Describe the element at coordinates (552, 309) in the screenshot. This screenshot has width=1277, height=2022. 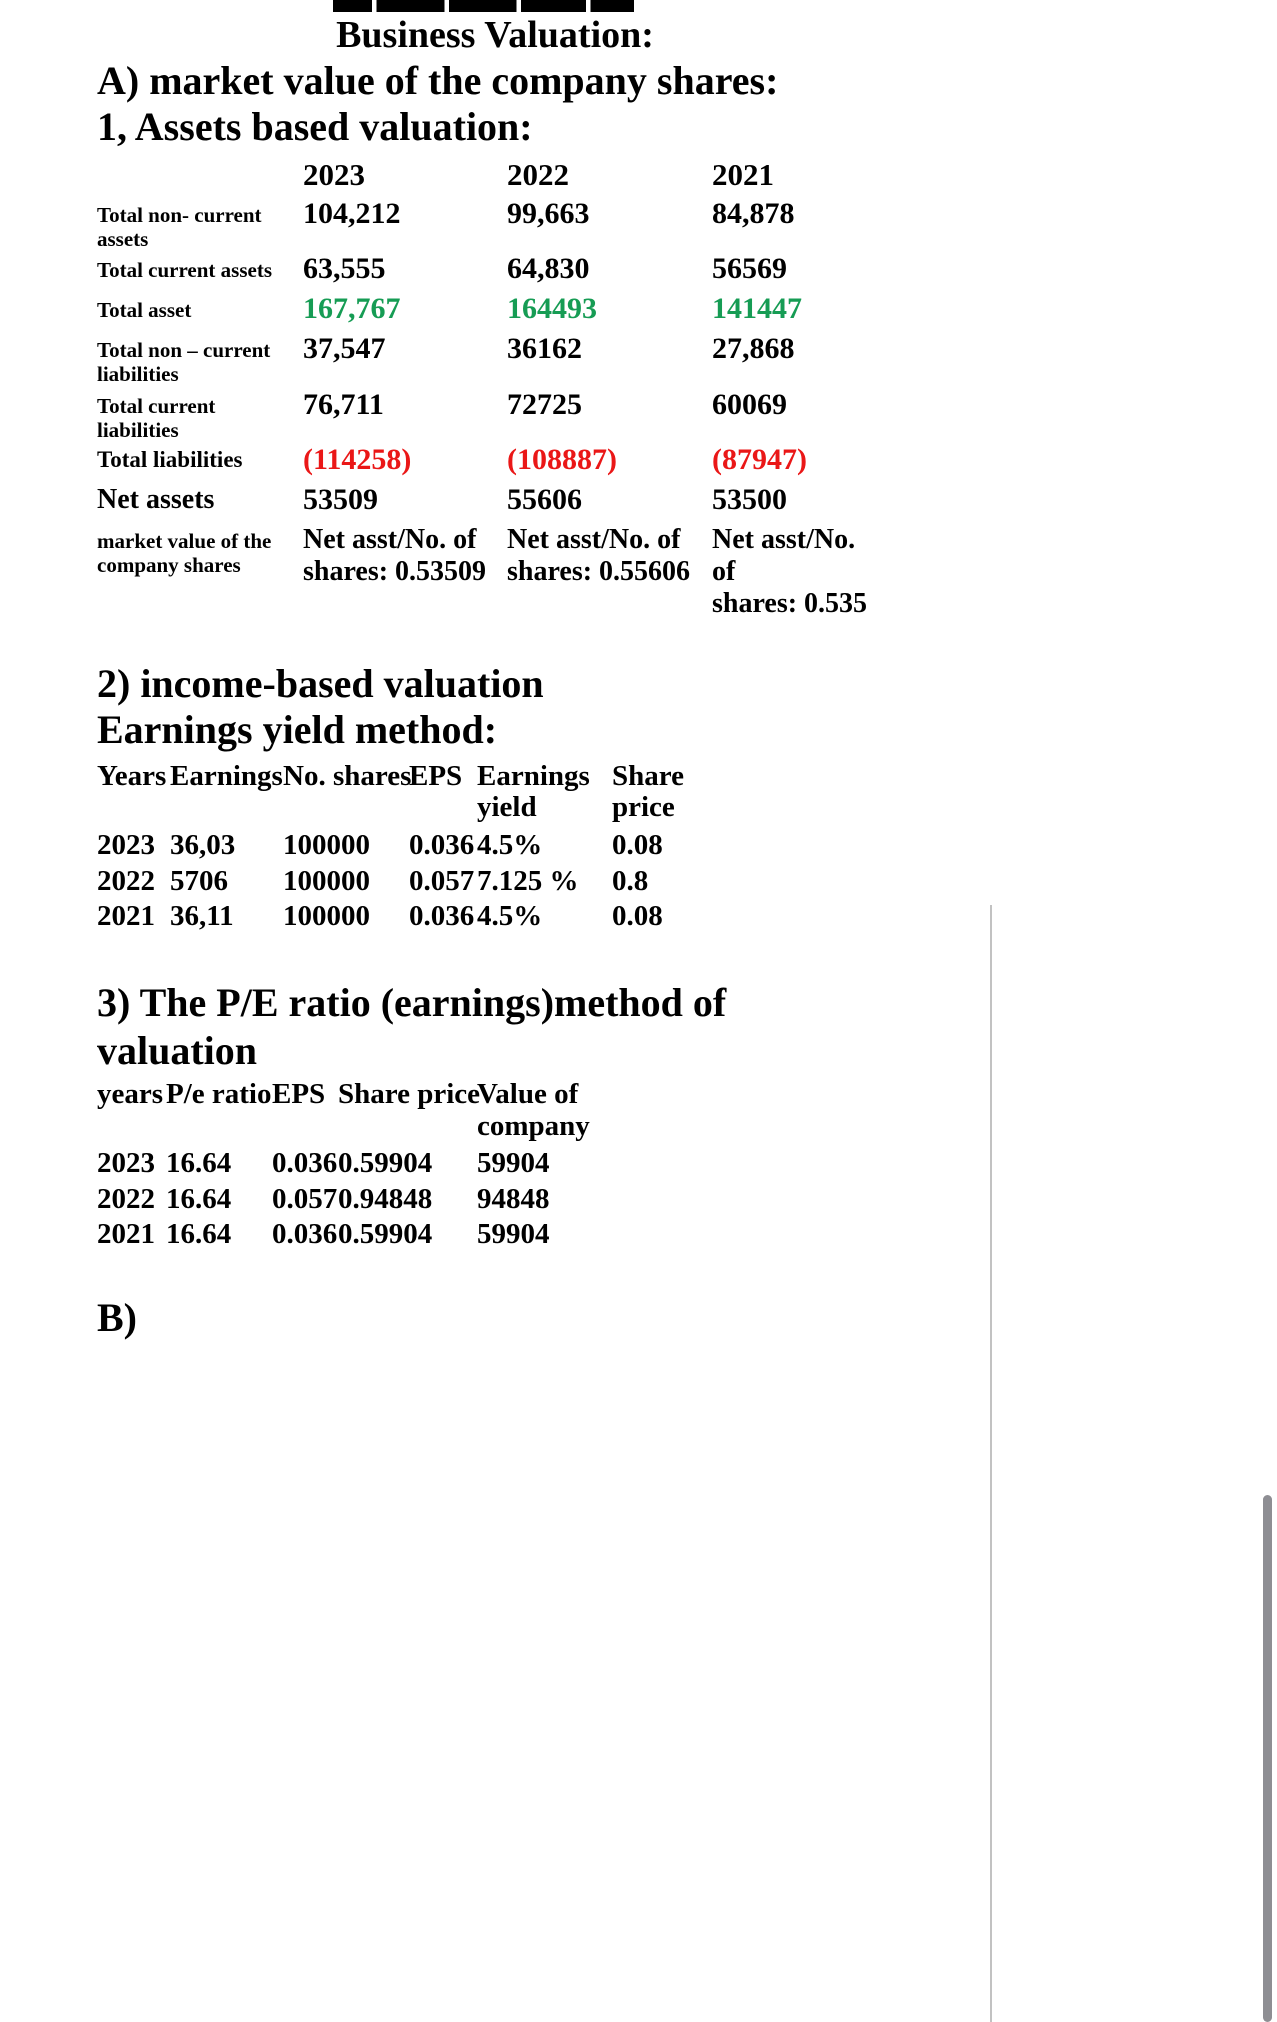
I see `assets-value-total-asset: 164493` at that location.